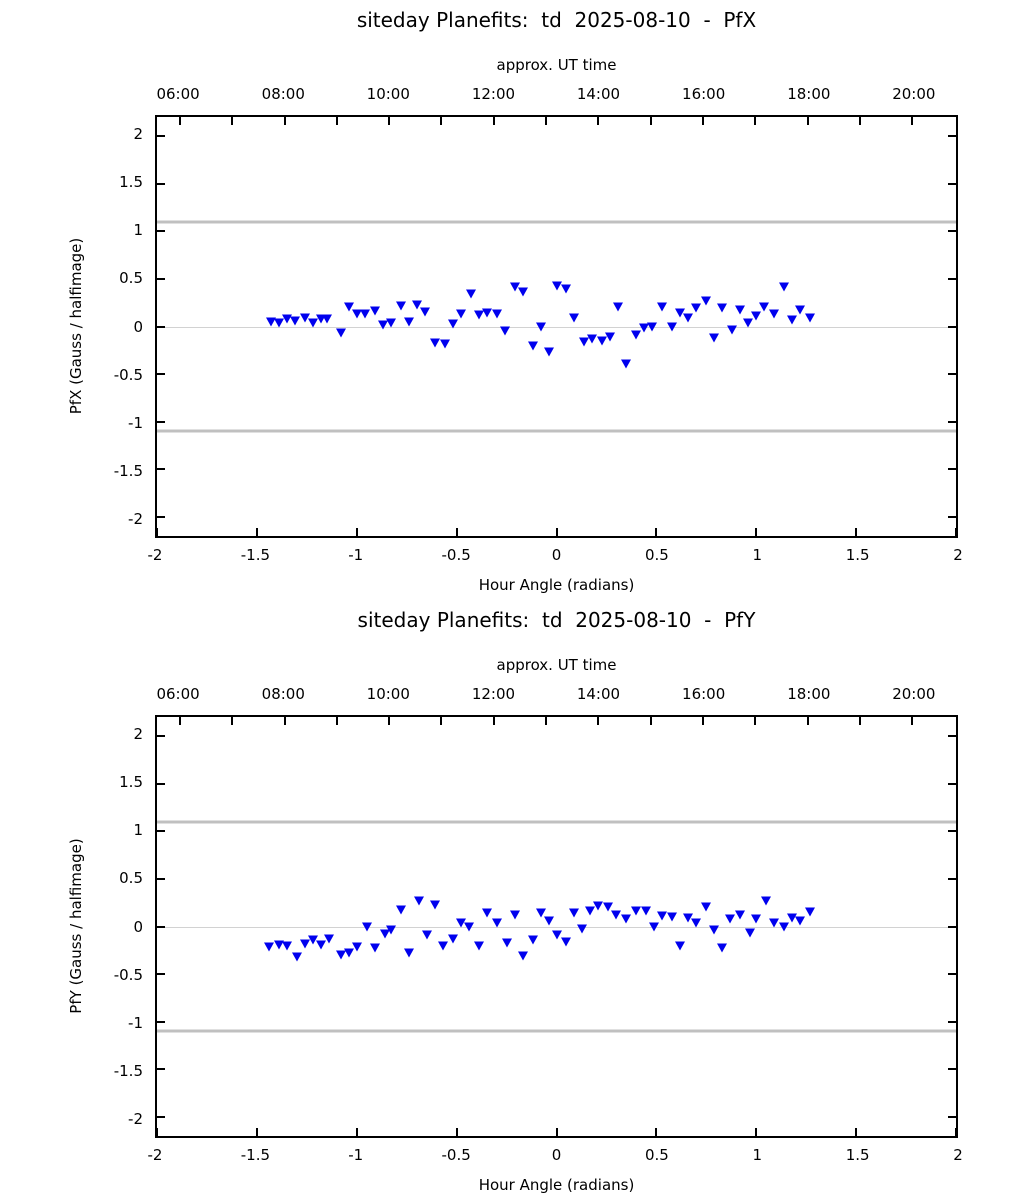 The width and height of the screenshot is (1024, 1200). What do you see at coordinates (556, 620) in the screenshot?
I see `plot-title: siteday Planefits: td 2025-08-10 - PfY` at bounding box center [556, 620].